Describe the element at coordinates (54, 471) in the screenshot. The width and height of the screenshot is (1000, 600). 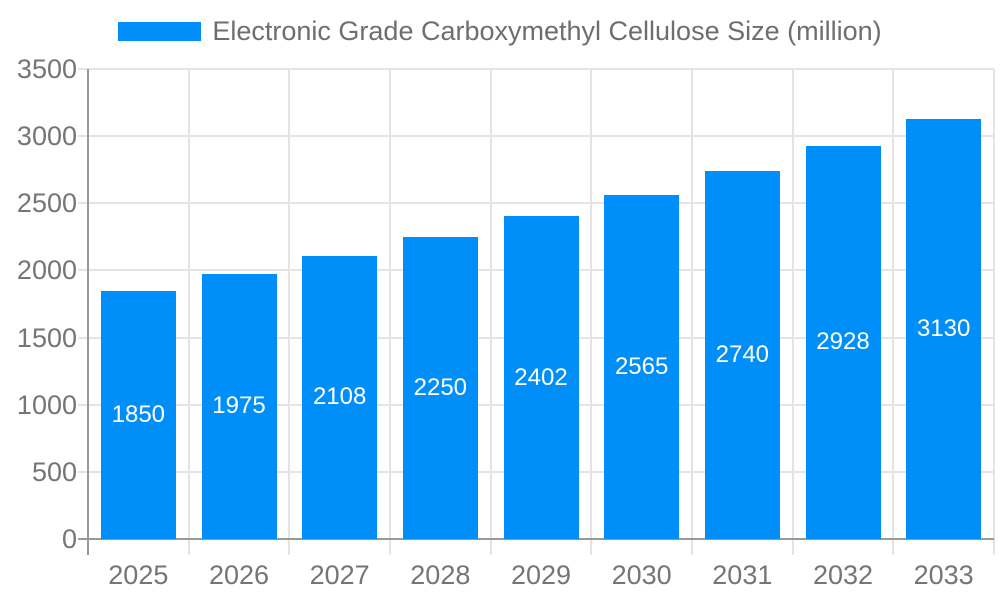
I see `y-axis-tick-label: 500` at that location.